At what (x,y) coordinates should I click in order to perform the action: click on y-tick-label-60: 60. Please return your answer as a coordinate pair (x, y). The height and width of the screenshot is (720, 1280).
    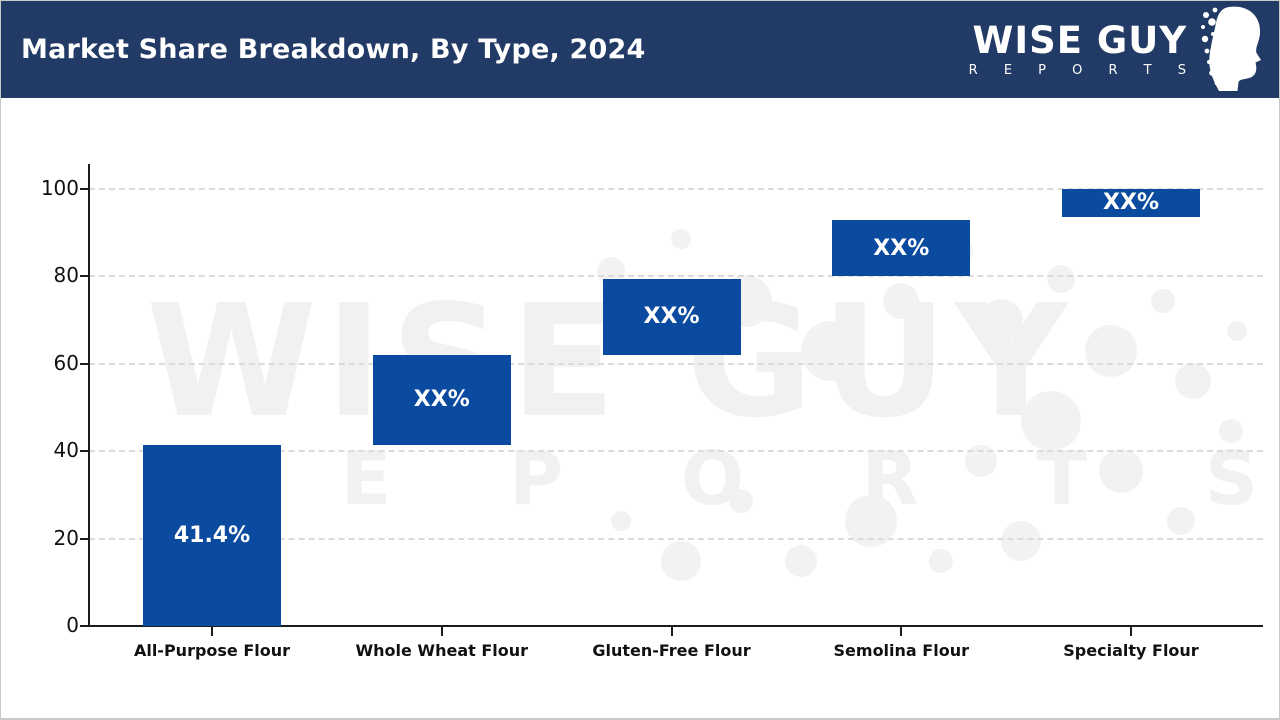
    Looking at the image, I should click on (66, 362).